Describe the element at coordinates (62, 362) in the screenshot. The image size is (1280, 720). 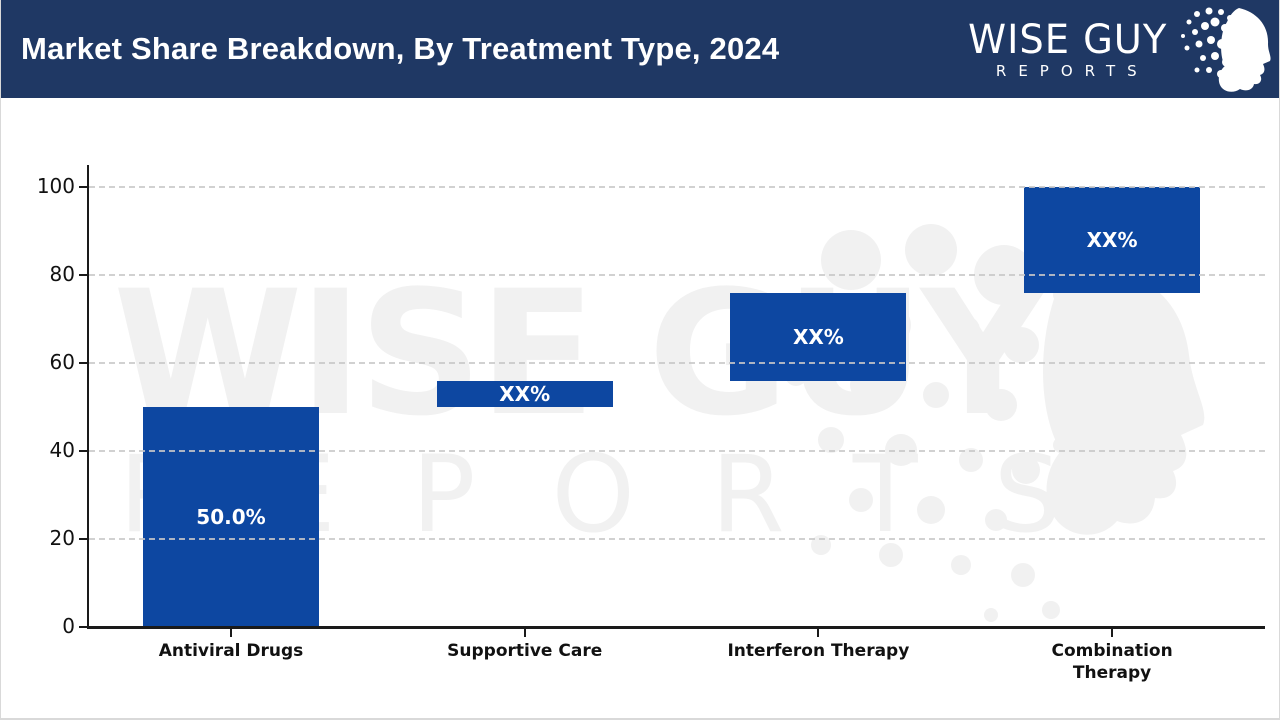
I see `y-tick-label-60: 60` at that location.